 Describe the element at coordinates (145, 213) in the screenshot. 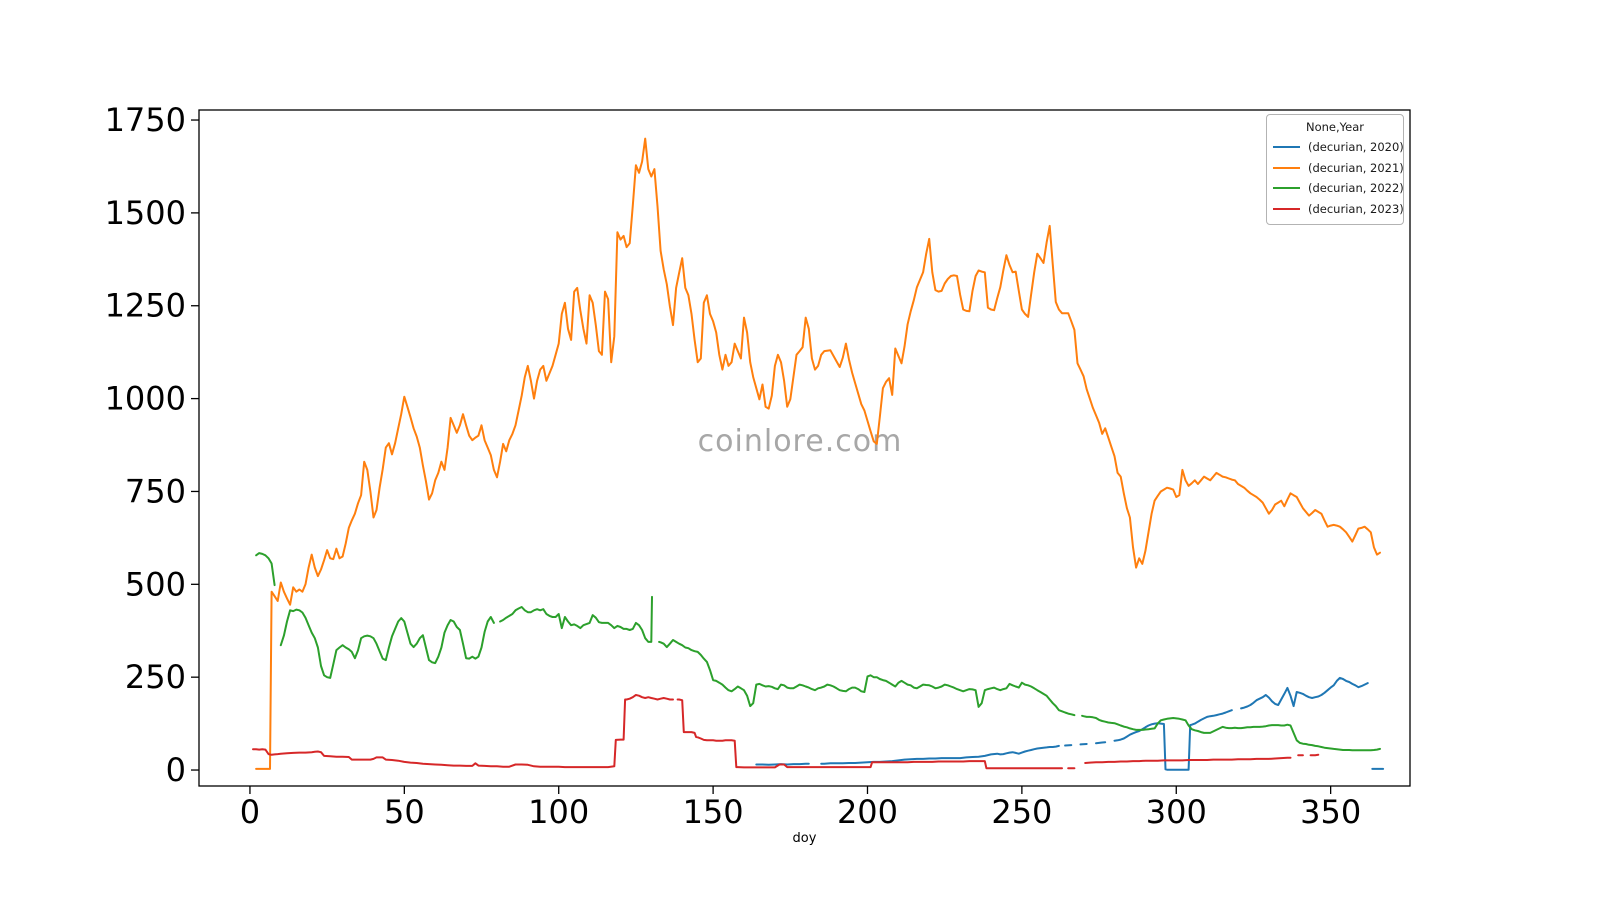

I see `y-tick-label: 1500` at that location.